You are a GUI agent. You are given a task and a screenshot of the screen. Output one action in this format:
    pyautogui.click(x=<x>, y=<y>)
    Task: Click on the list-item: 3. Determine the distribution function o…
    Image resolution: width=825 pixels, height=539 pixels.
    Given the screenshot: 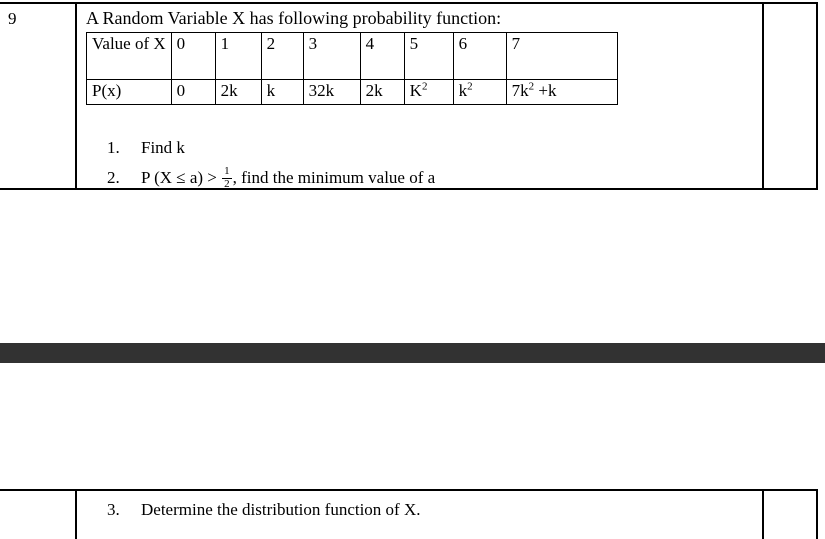 What is the action you would take?
    pyautogui.click(x=264, y=512)
    